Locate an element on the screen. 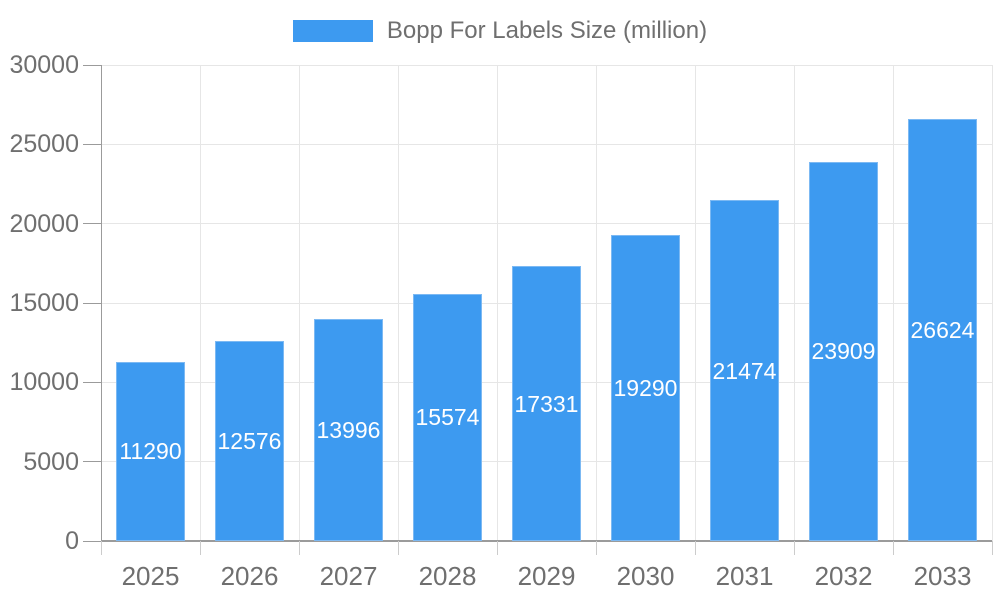  legend-swatch is located at coordinates (332, 31).